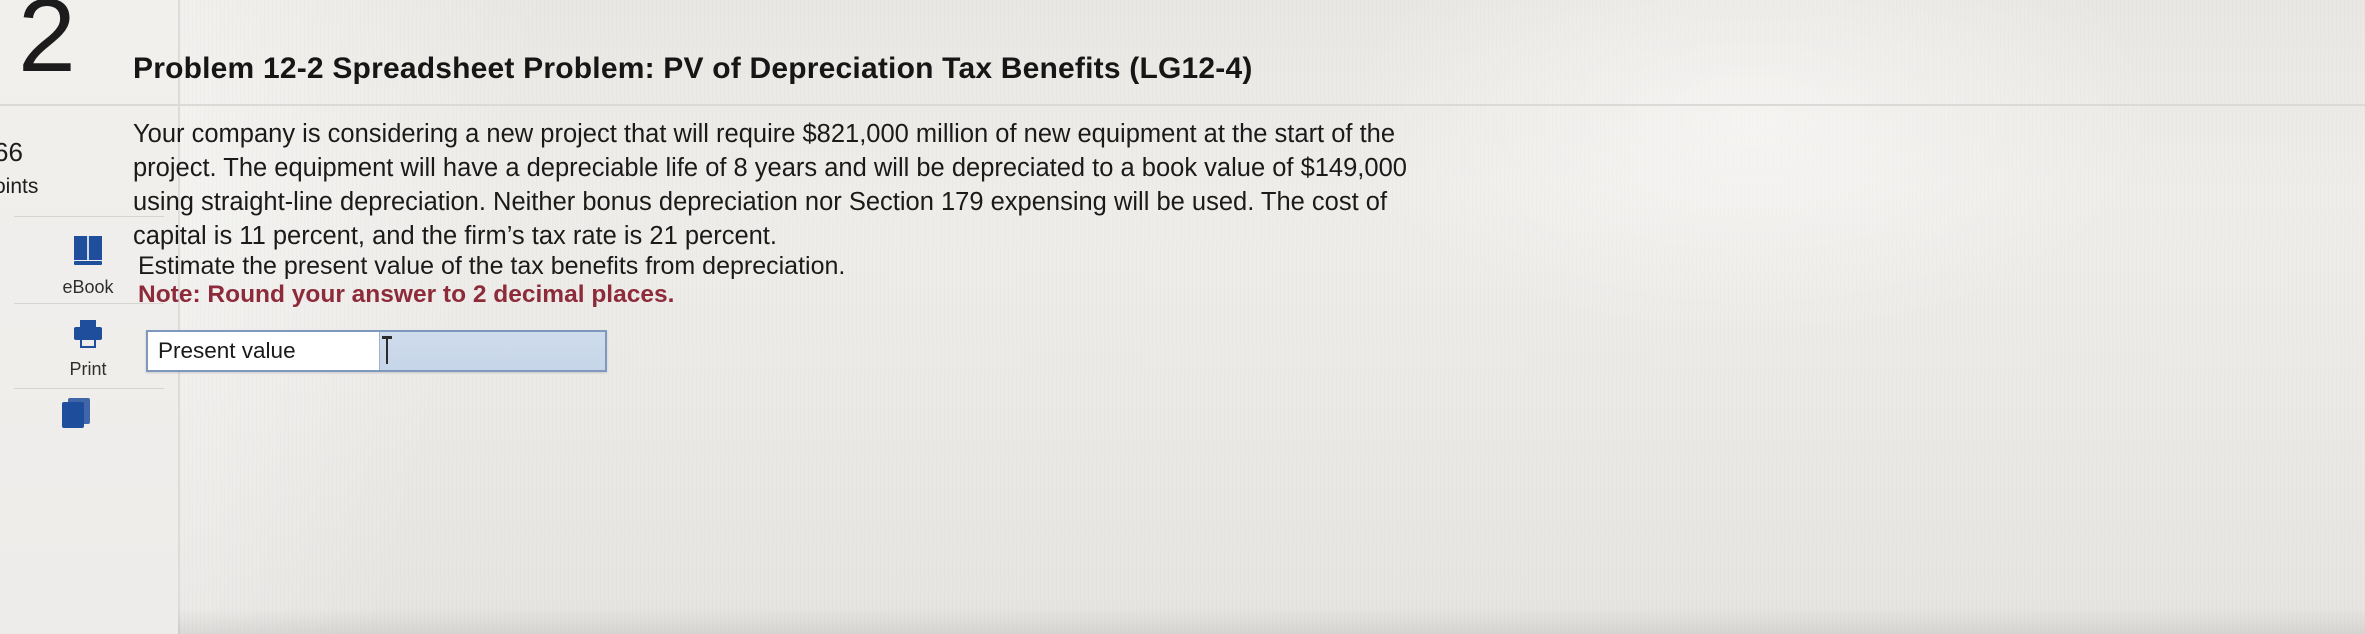 The height and width of the screenshot is (634, 2365). I want to click on points-label: oints, so click(19, 186).